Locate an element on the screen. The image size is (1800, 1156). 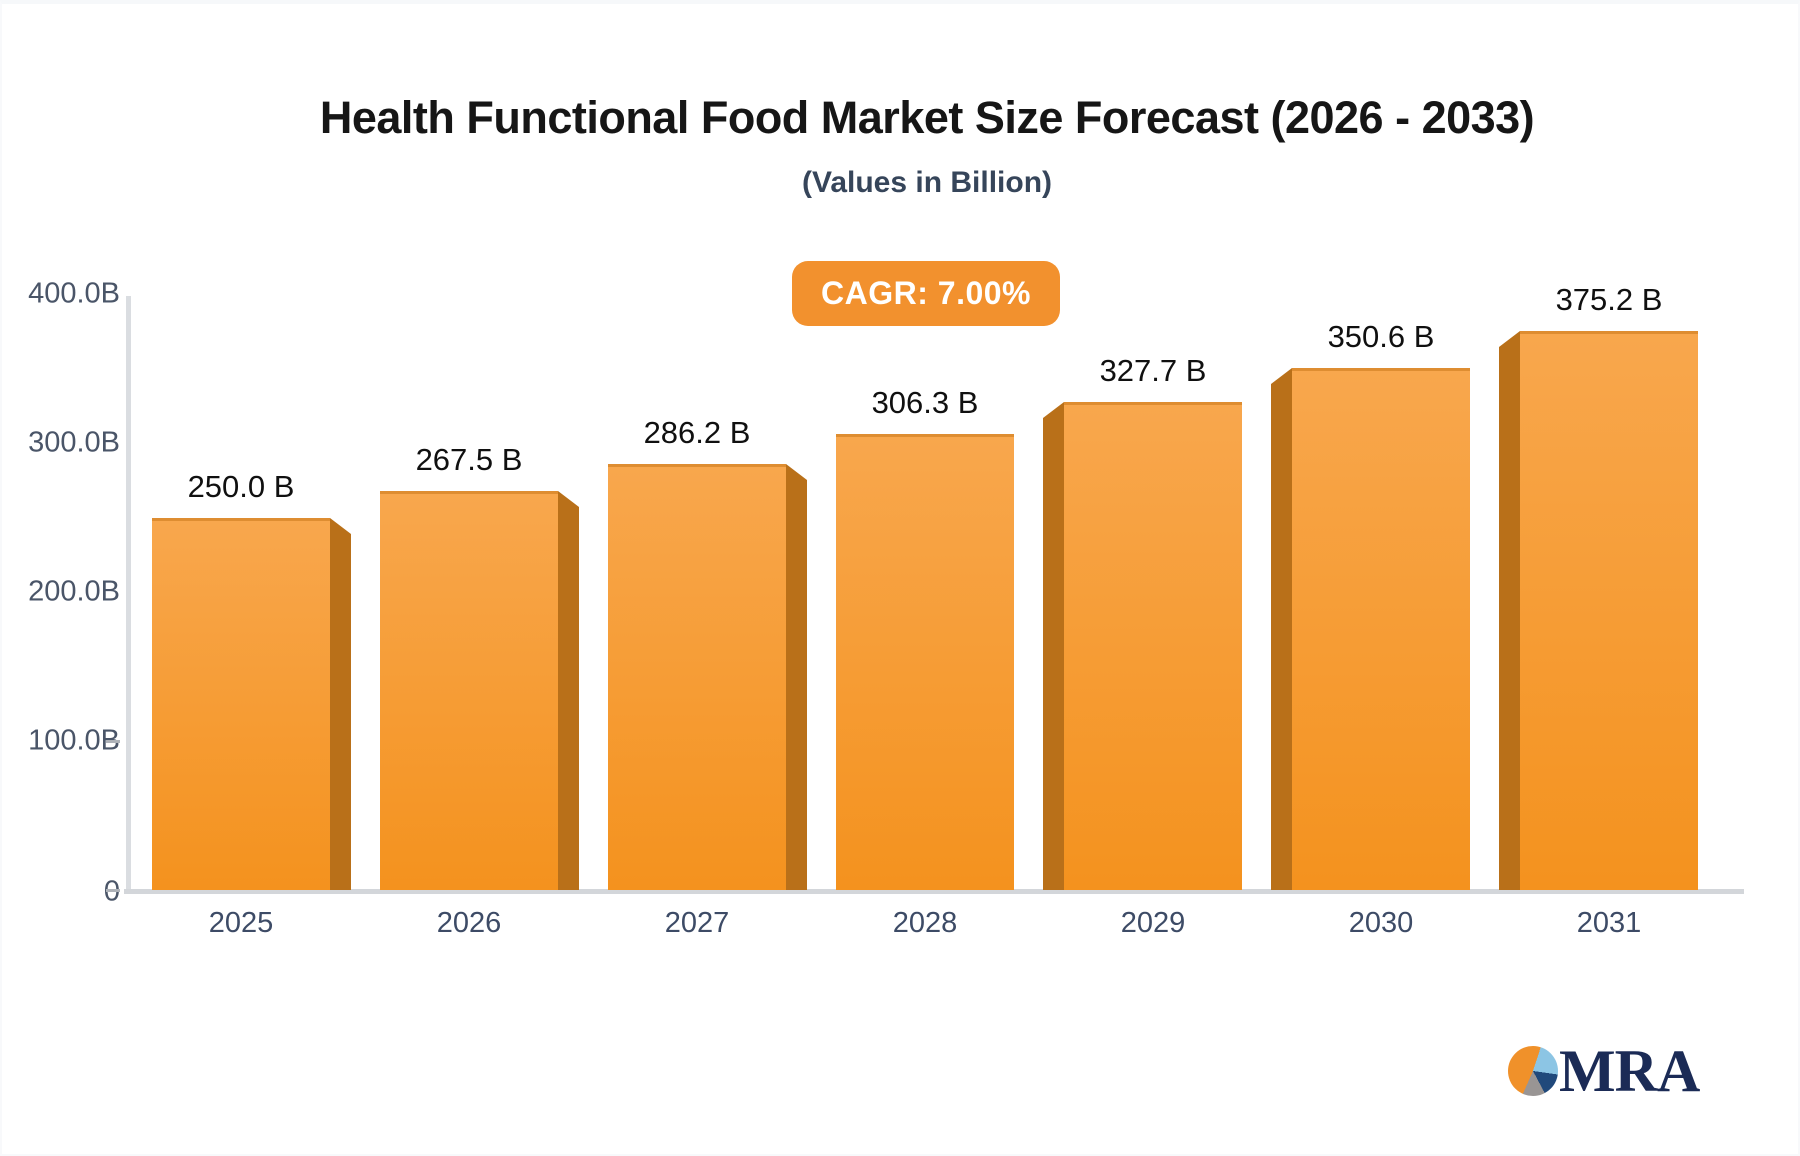
bar-2025-side is located at coordinates (340, 704).